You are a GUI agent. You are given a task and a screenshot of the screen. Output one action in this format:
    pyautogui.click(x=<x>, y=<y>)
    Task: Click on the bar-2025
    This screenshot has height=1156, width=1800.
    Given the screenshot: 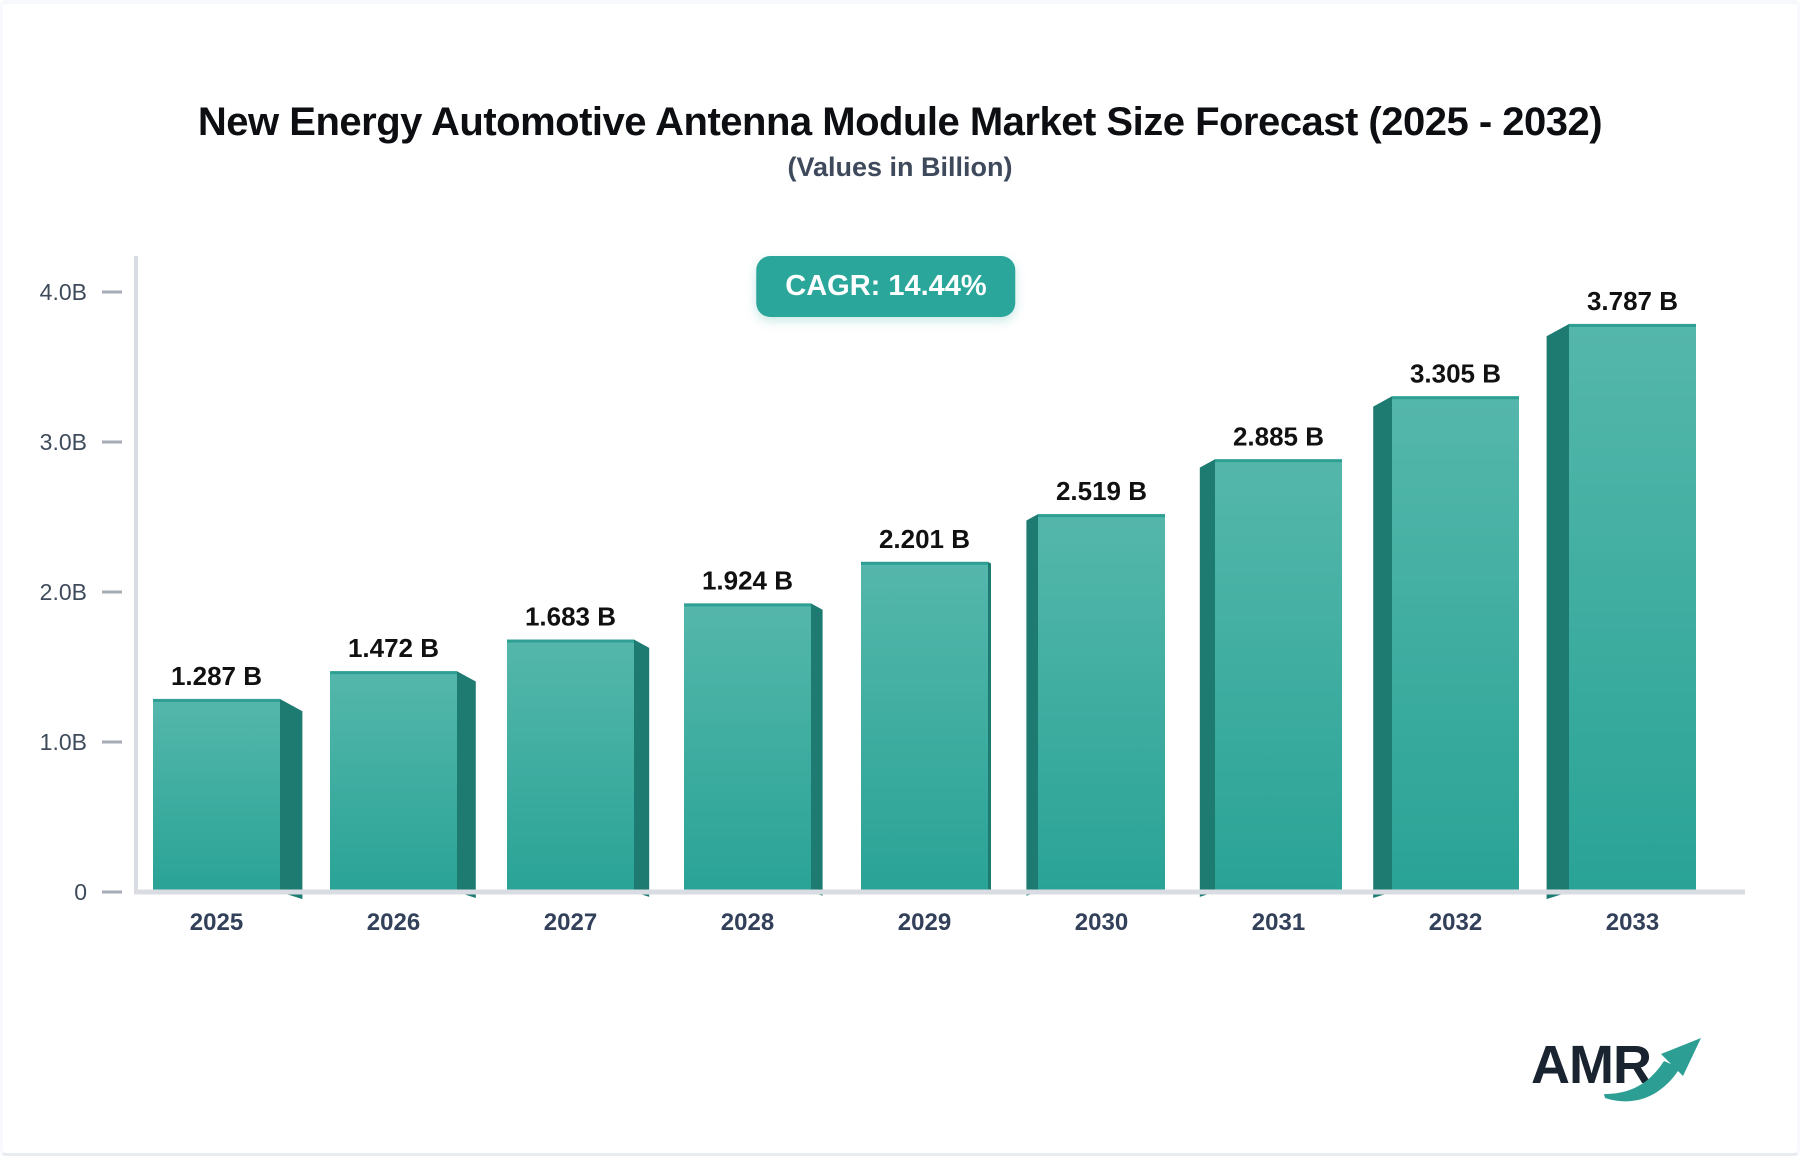 What is the action you would take?
    pyautogui.click(x=228, y=799)
    